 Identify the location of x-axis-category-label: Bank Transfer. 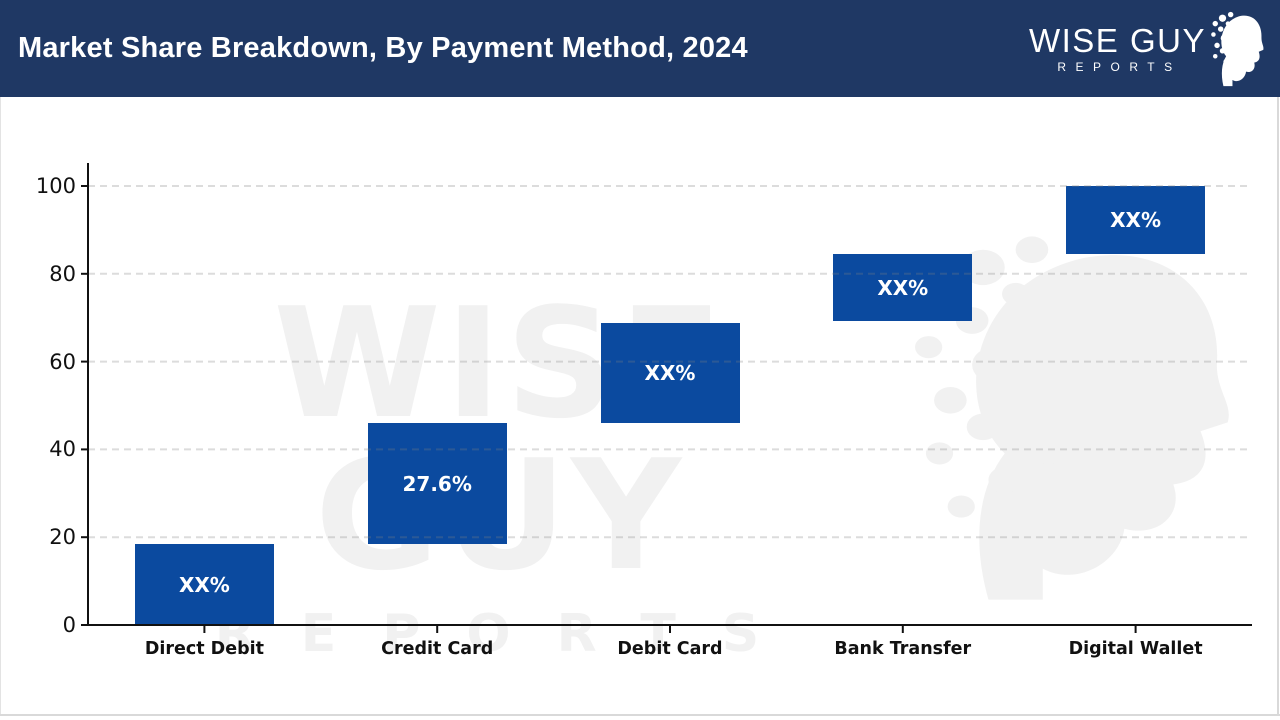
(903, 649).